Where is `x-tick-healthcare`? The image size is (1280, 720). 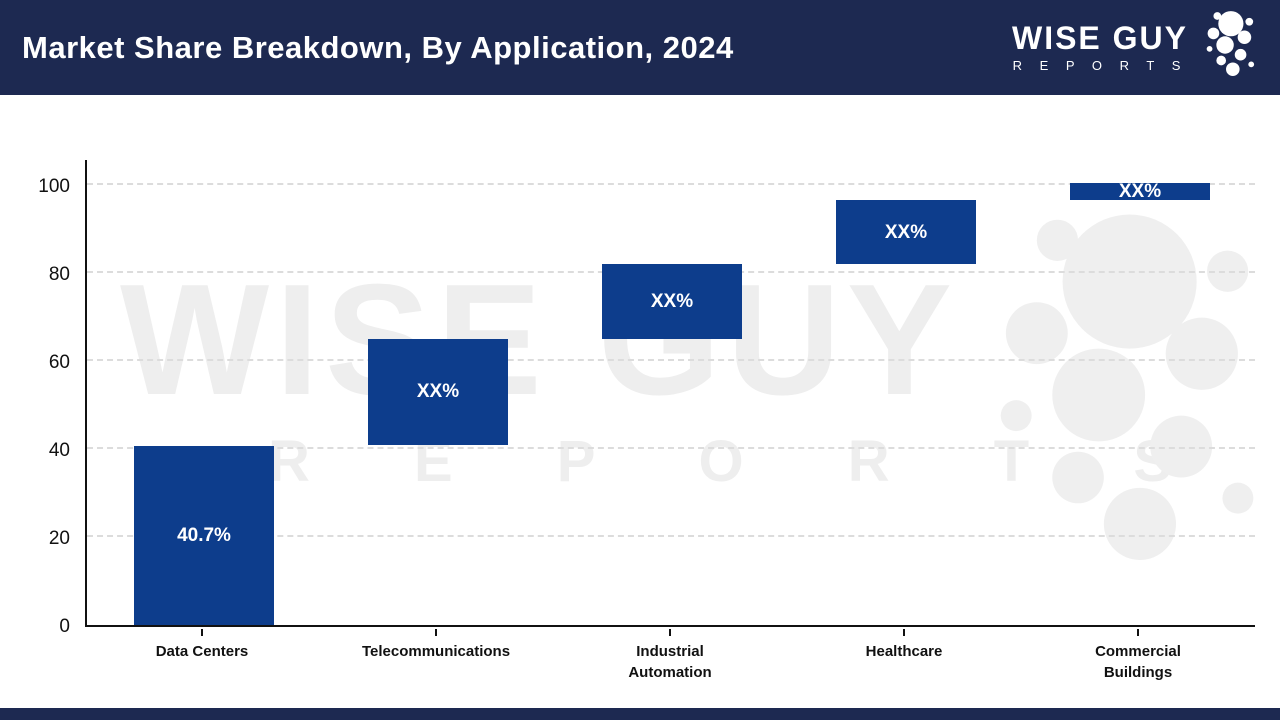
x-tick-healthcare is located at coordinates (904, 632).